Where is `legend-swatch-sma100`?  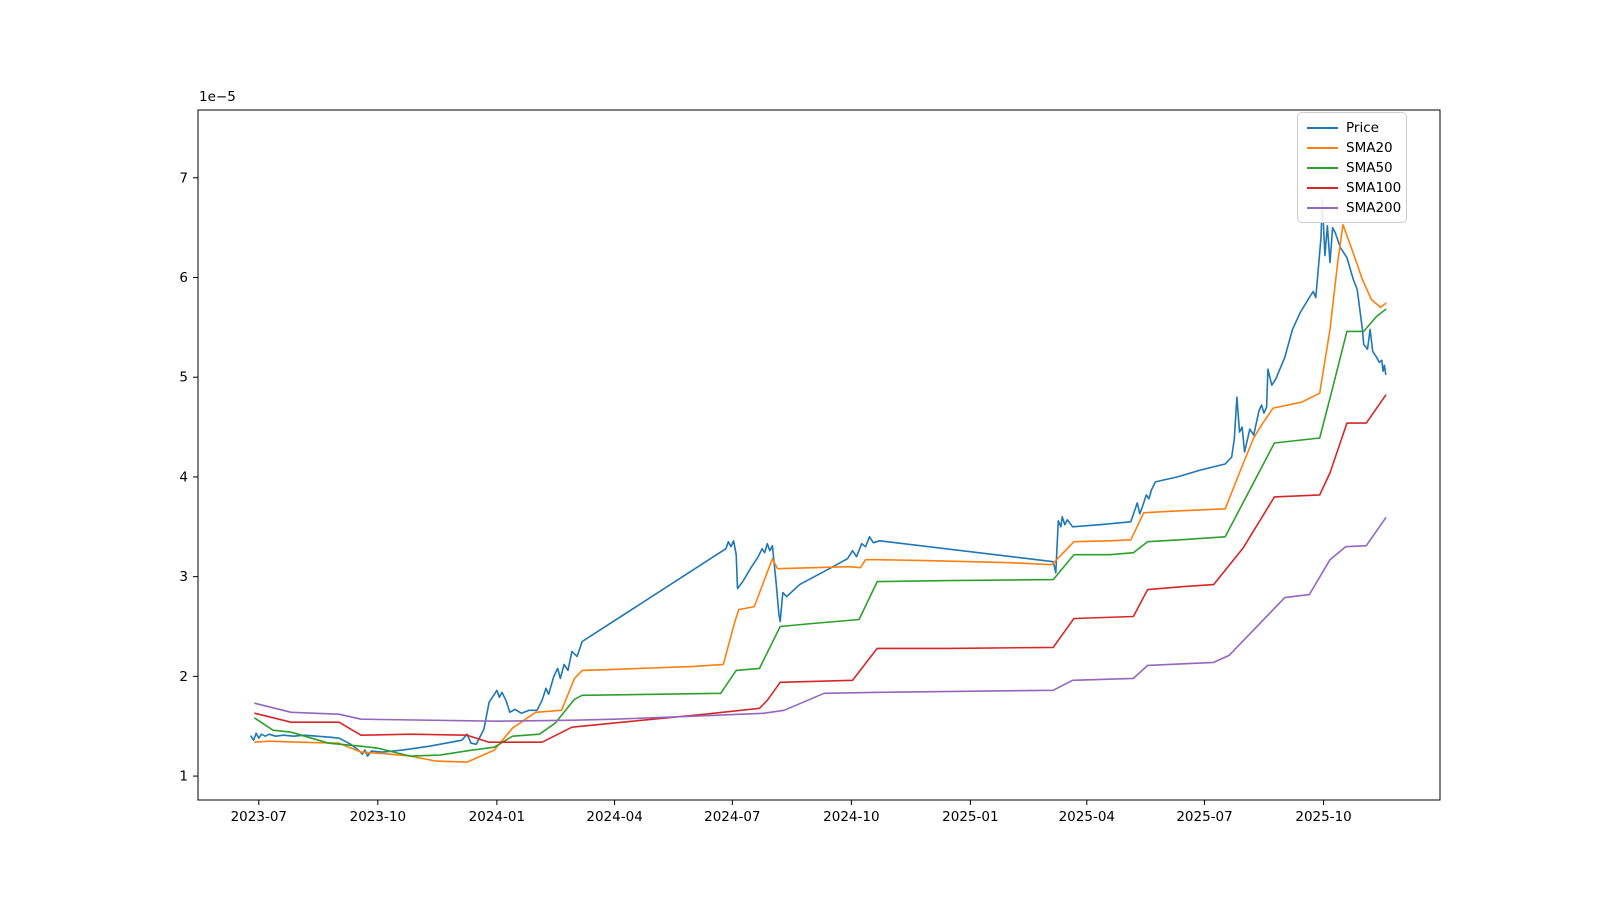 legend-swatch-sma100 is located at coordinates (1322, 188).